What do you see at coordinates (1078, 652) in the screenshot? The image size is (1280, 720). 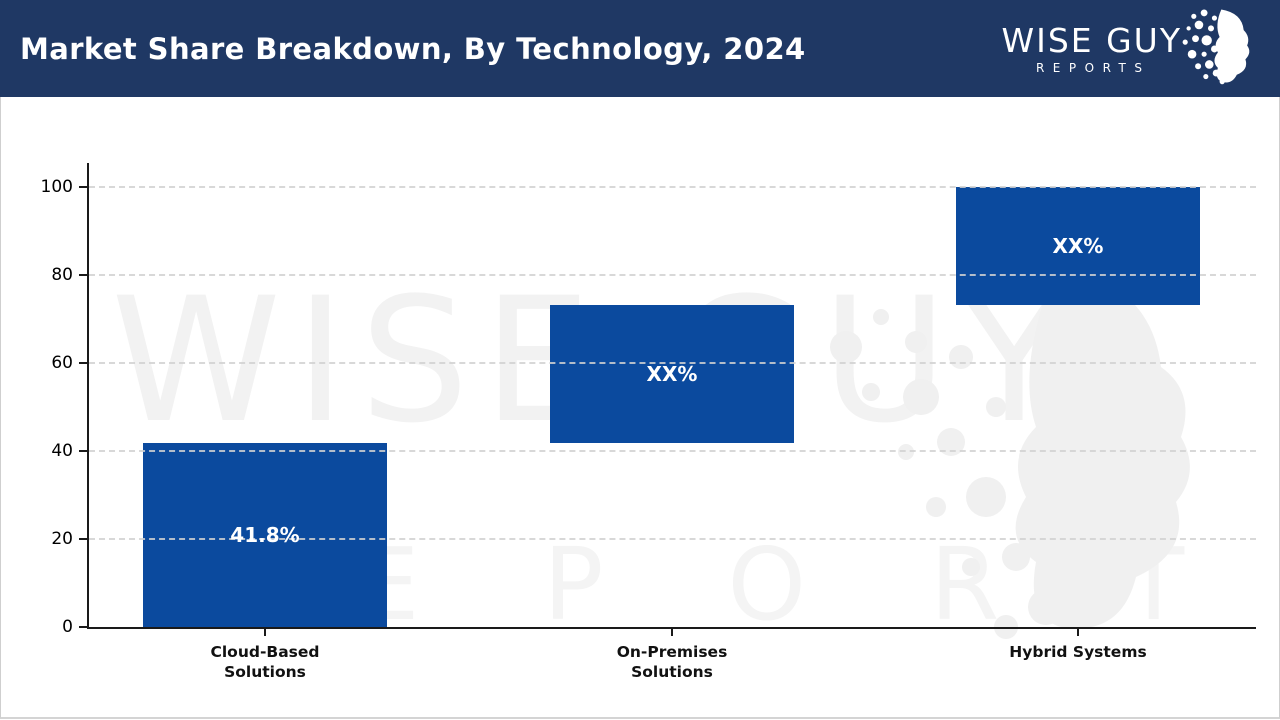 I see `x-axis-category-label: Hybrid Systems` at bounding box center [1078, 652].